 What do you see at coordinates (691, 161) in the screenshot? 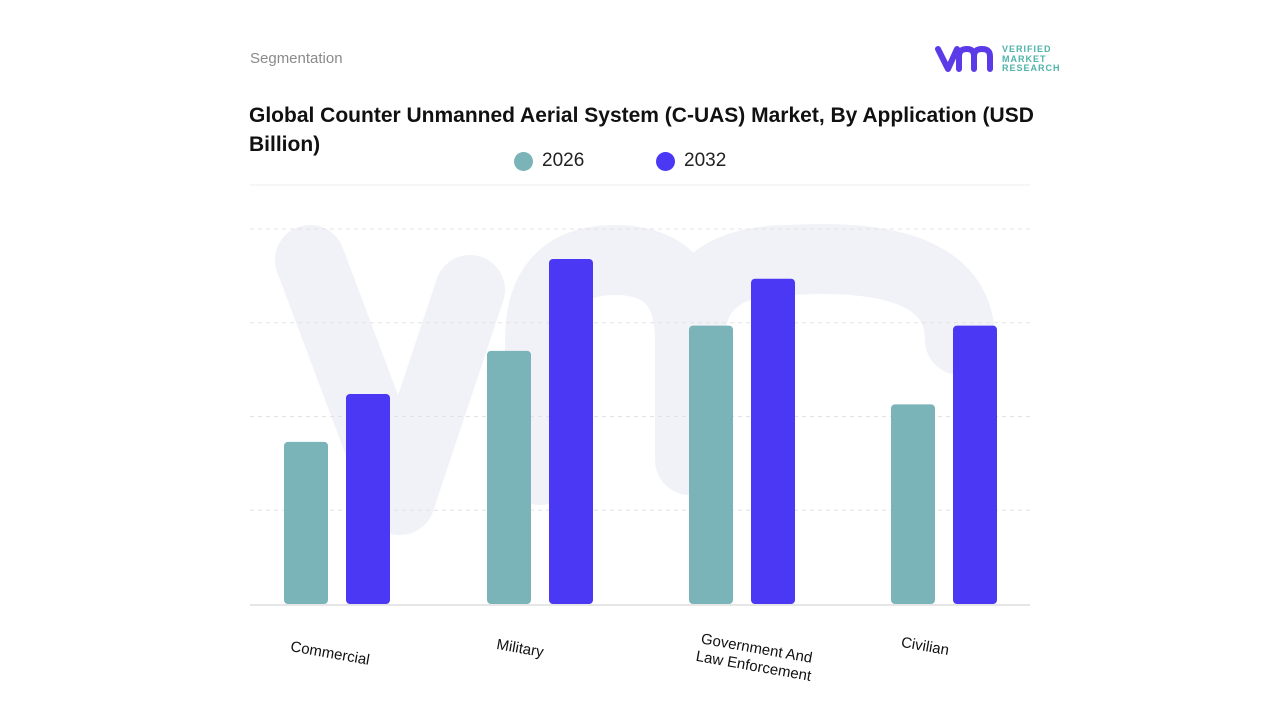
I see `legend-item-2032: 2032` at bounding box center [691, 161].